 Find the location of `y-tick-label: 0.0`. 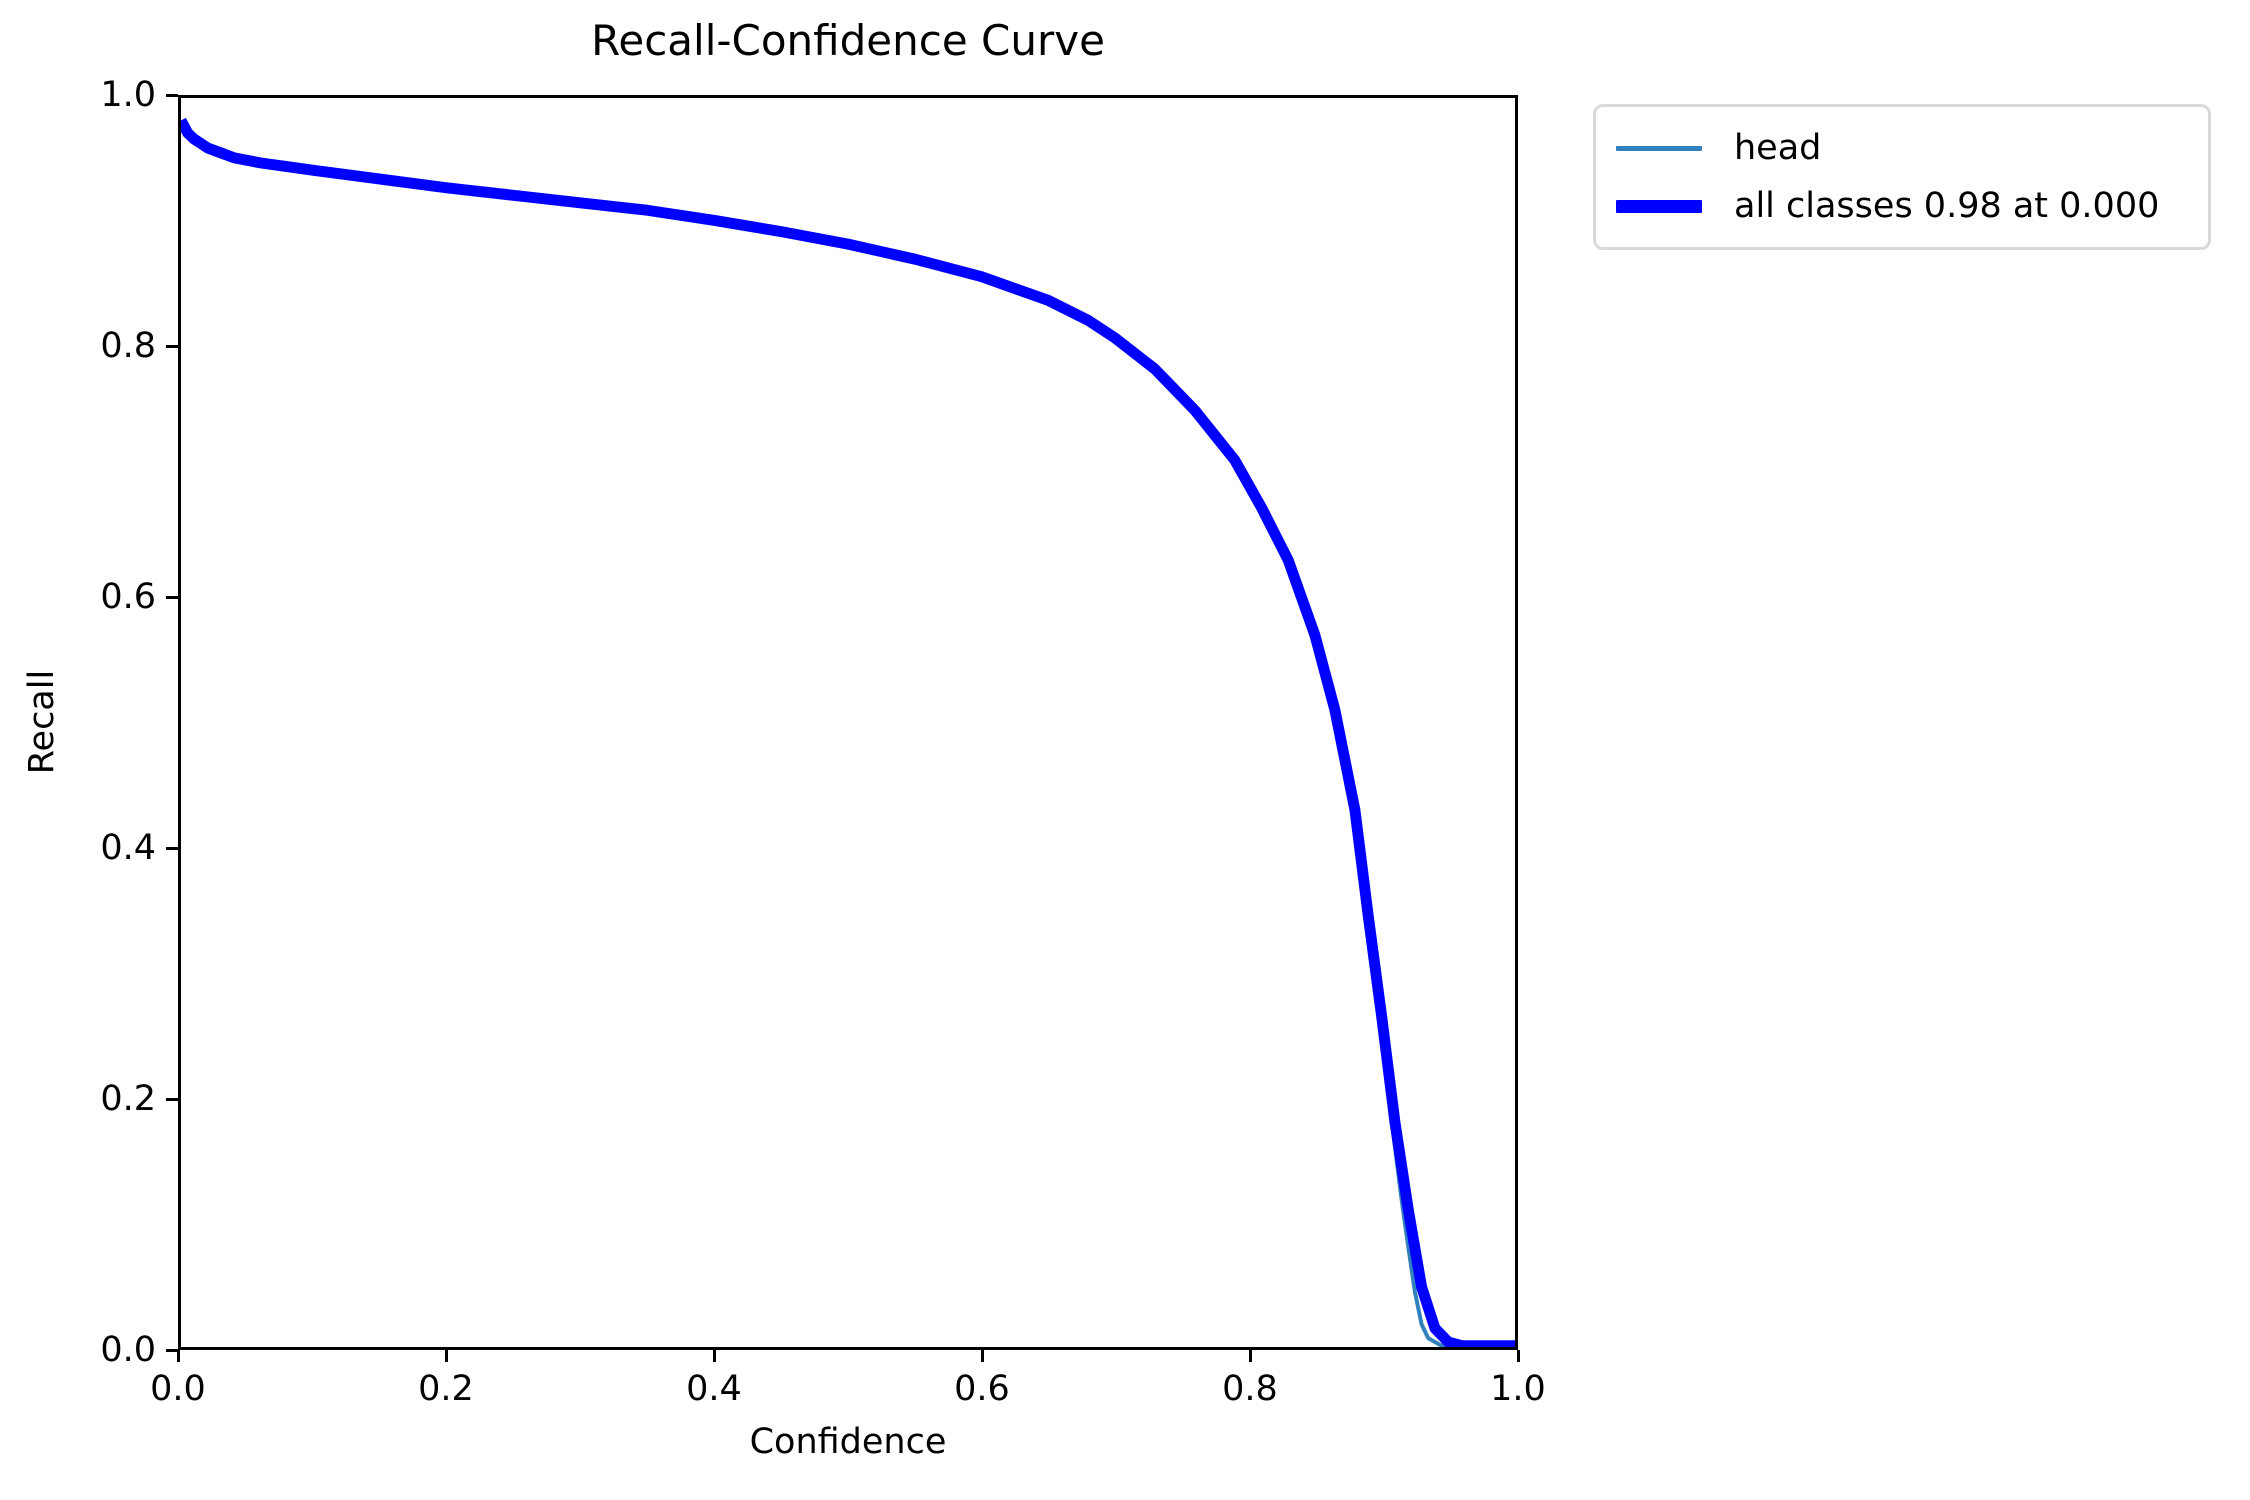

y-tick-label: 0.0 is located at coordinates (128, 1350).